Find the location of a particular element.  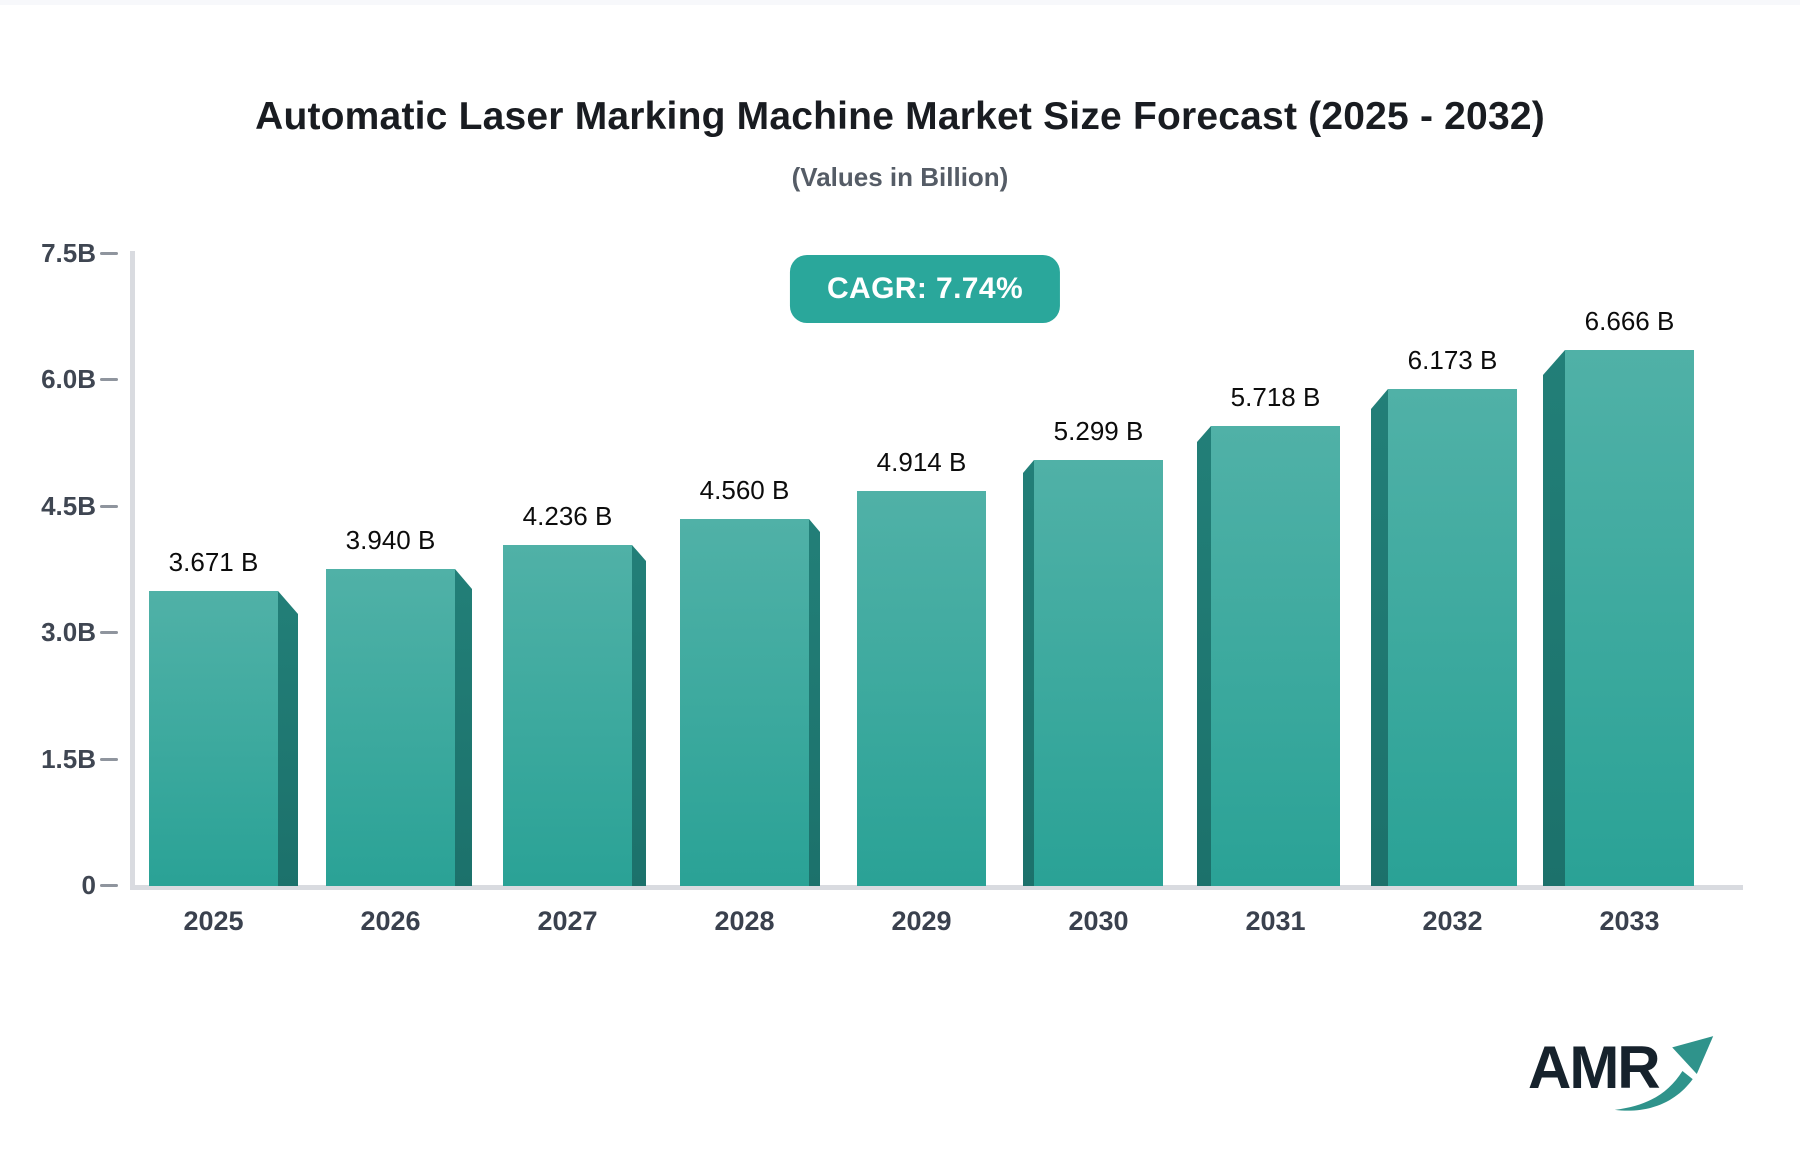

cagr-badge: CAGR: 7.74% is located at coordinates (925, 289).